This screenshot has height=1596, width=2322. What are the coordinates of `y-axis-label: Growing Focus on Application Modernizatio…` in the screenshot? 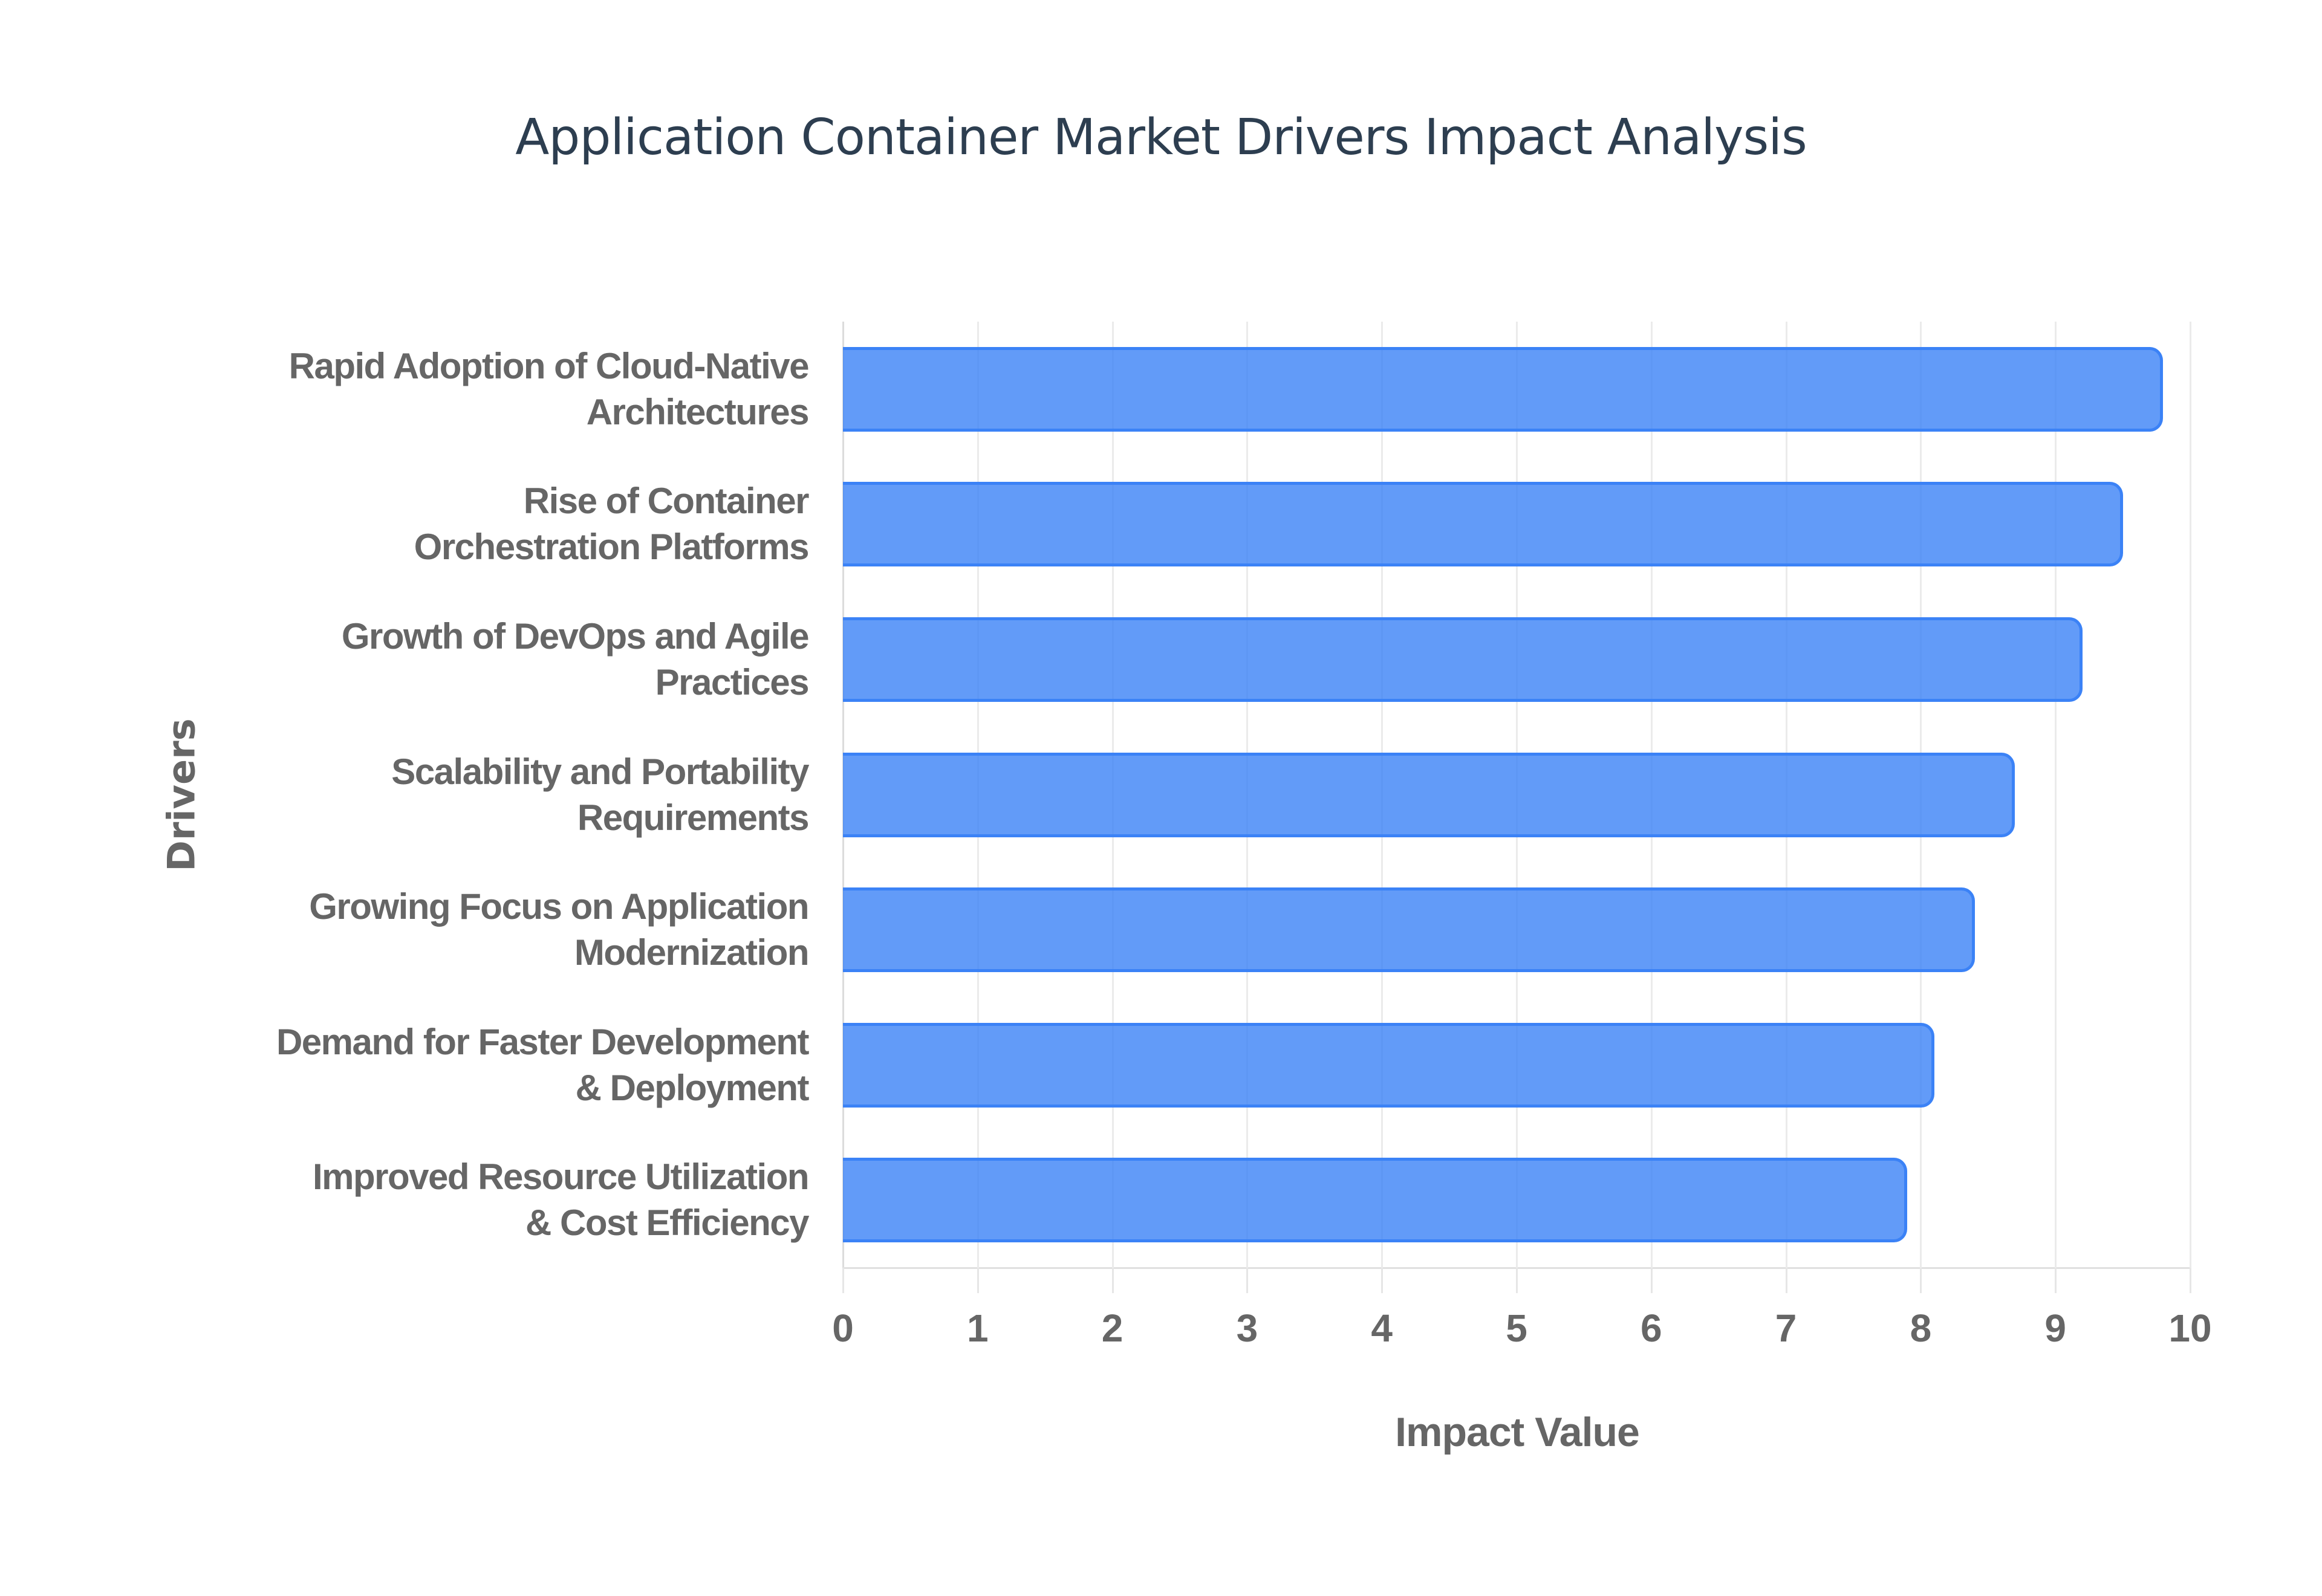 It's located at (477, 930).